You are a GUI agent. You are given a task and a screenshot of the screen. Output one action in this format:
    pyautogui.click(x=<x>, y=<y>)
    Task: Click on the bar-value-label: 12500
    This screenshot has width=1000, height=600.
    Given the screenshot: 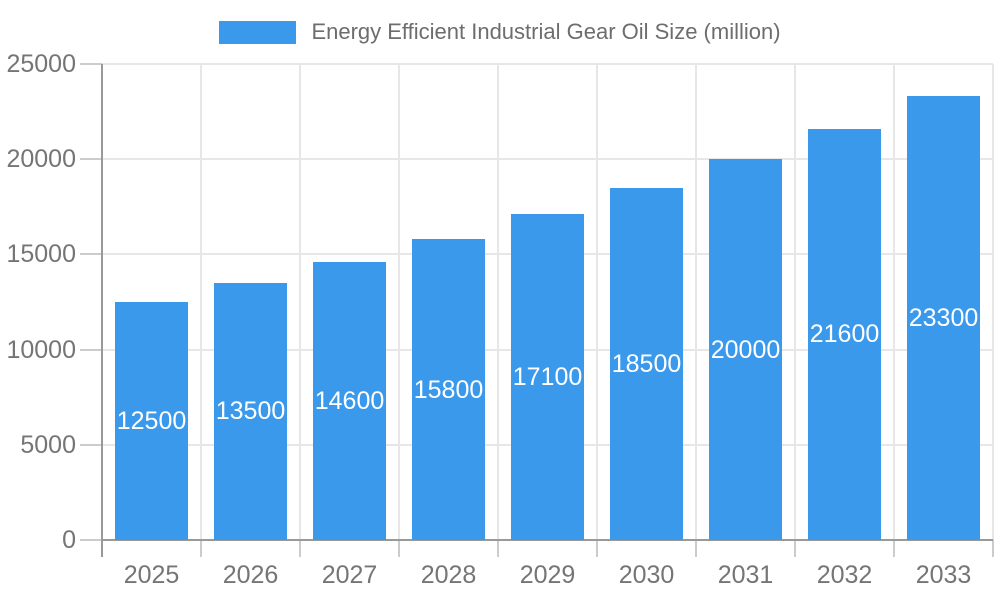 What is the action you would take?
    pyautogui.click(x=151, y=421)
    